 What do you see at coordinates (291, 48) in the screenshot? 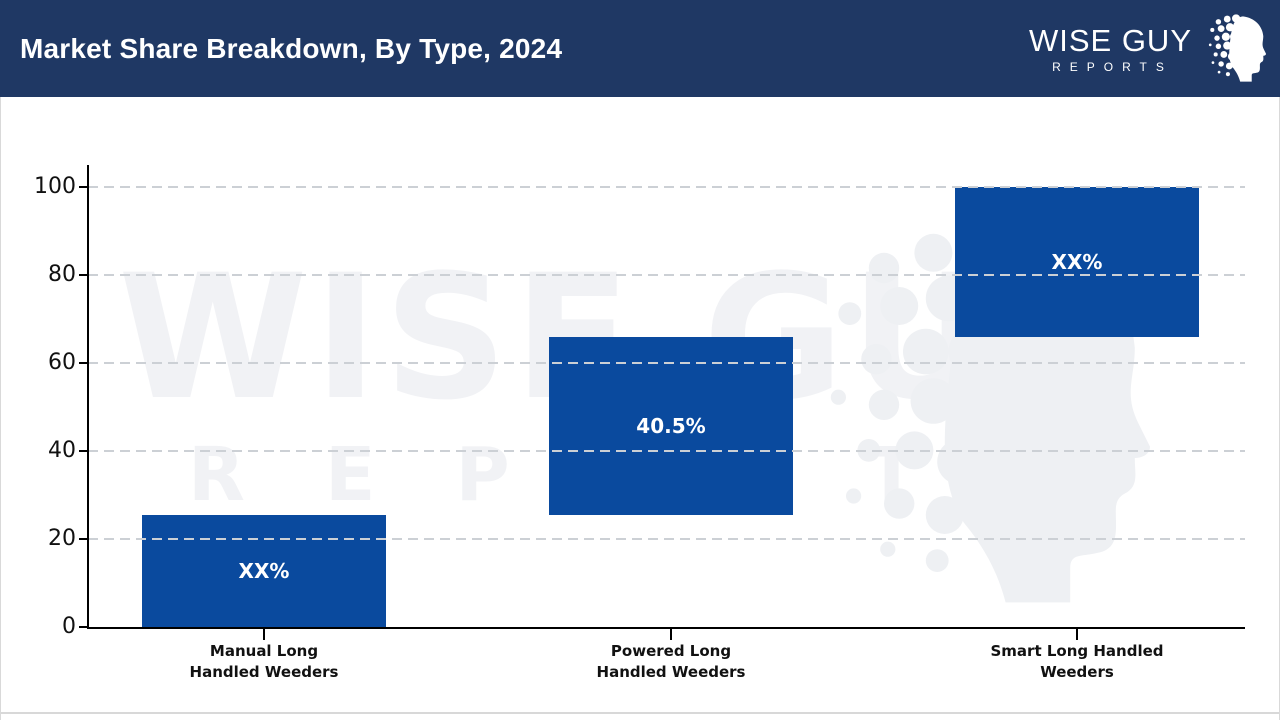
I see `page-title: Market Share Breakdown, By Type, 2024` at bounding box center [291, 48].